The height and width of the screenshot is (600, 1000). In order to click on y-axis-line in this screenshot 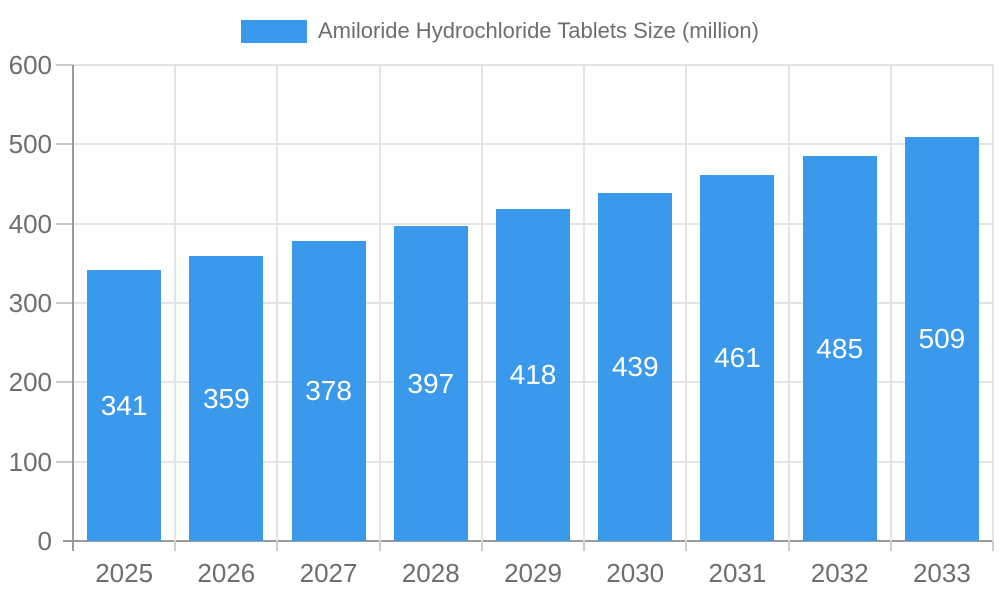, I will do `click(73, 308)`.